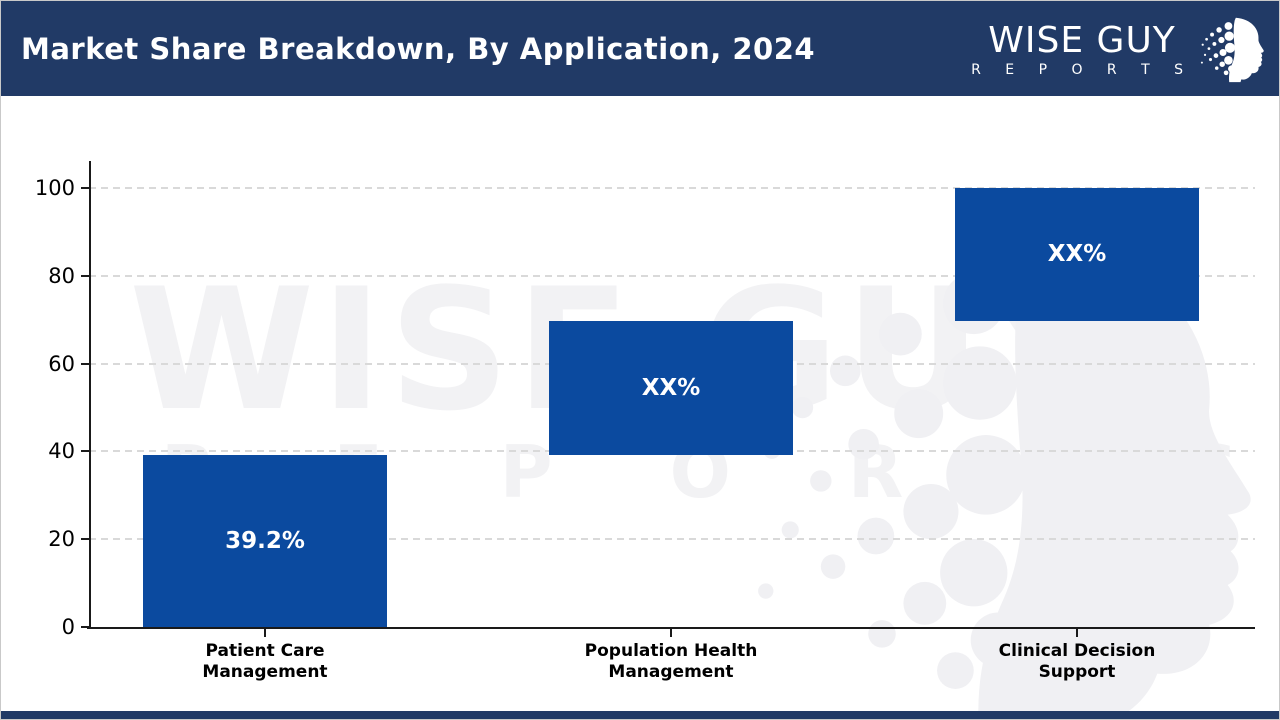  I want to click on x-axis-category-label: Patient Care Management, so click(265, 662).